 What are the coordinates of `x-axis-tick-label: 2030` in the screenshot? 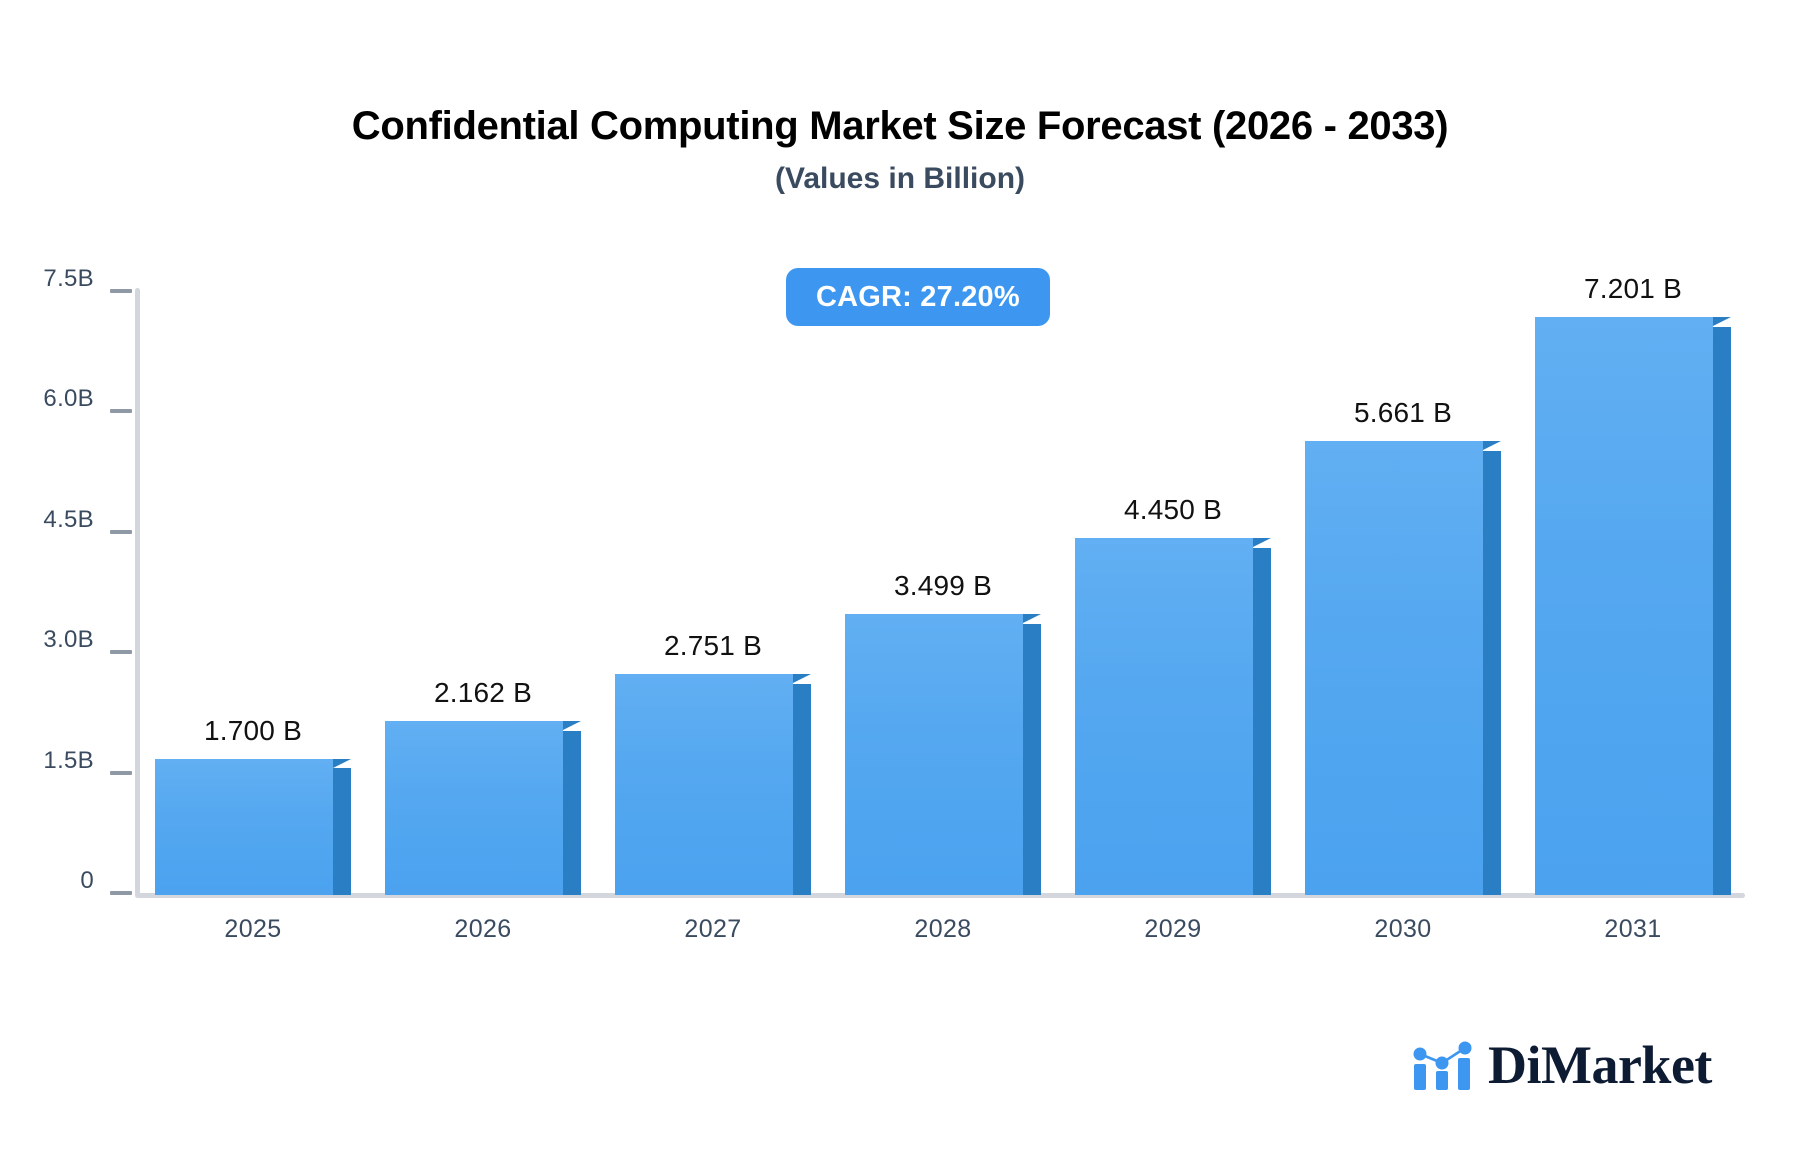 It's located at (1403, 929).